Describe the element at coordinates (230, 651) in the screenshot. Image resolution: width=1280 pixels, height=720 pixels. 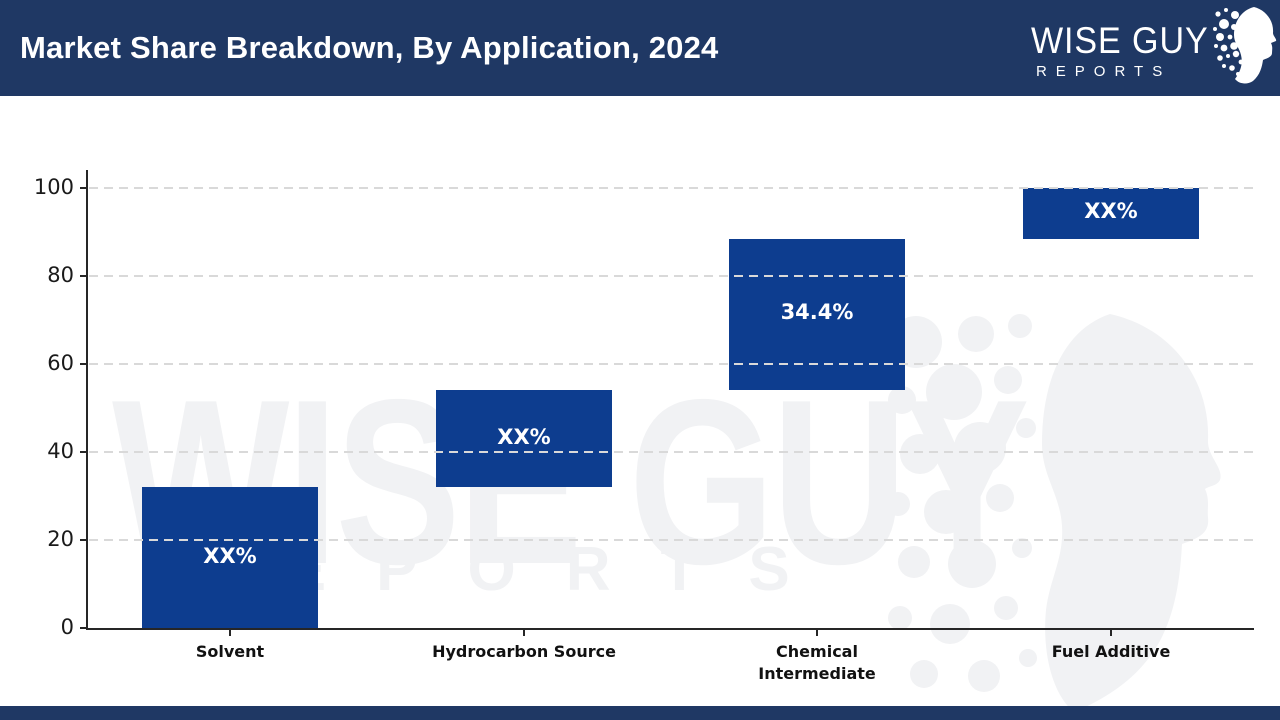
I see `x-label-0: Solvent` at that location.